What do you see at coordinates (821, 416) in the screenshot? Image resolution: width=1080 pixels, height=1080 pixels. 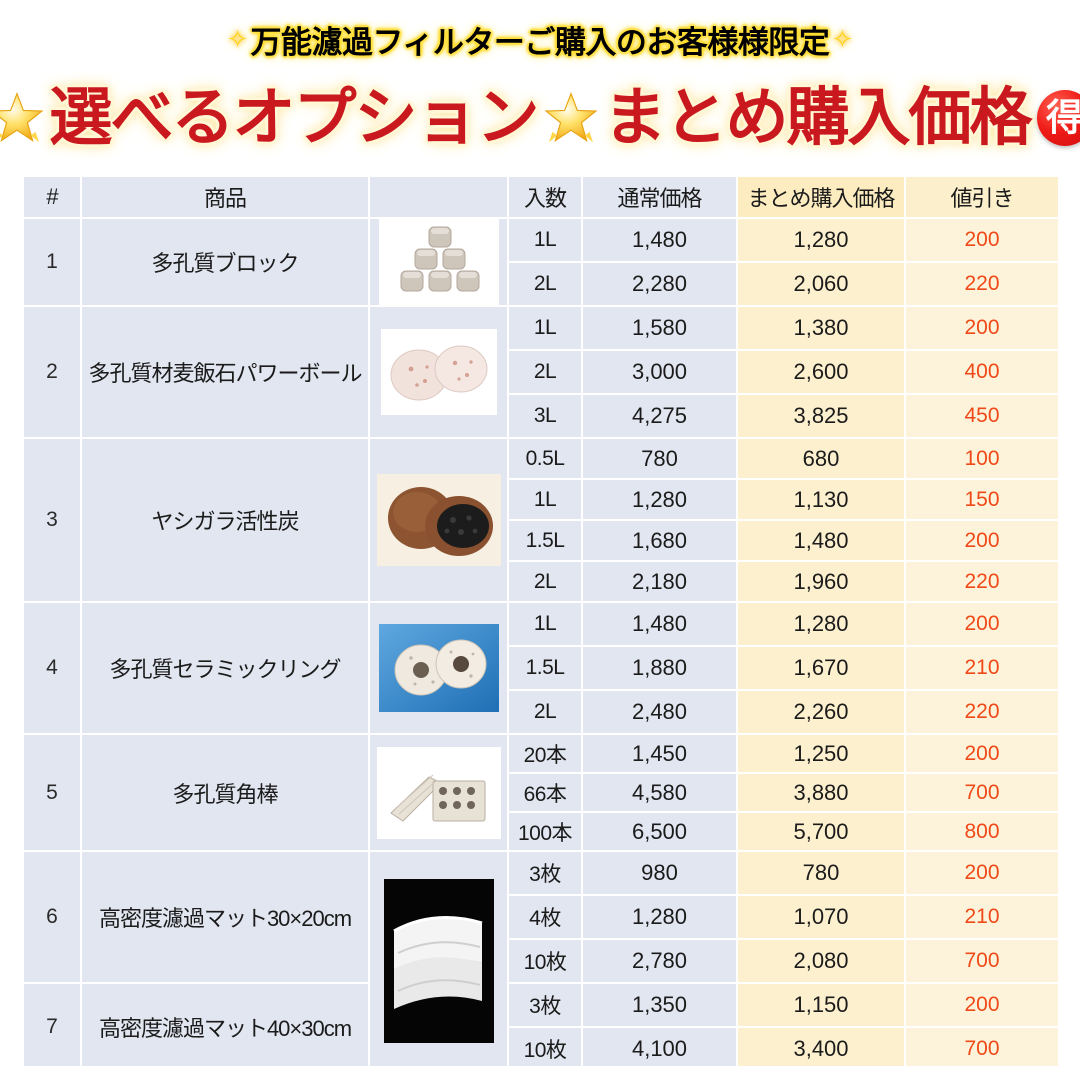 I see `bulk-price-cell: 3,825` at bounding box center [821, 416].